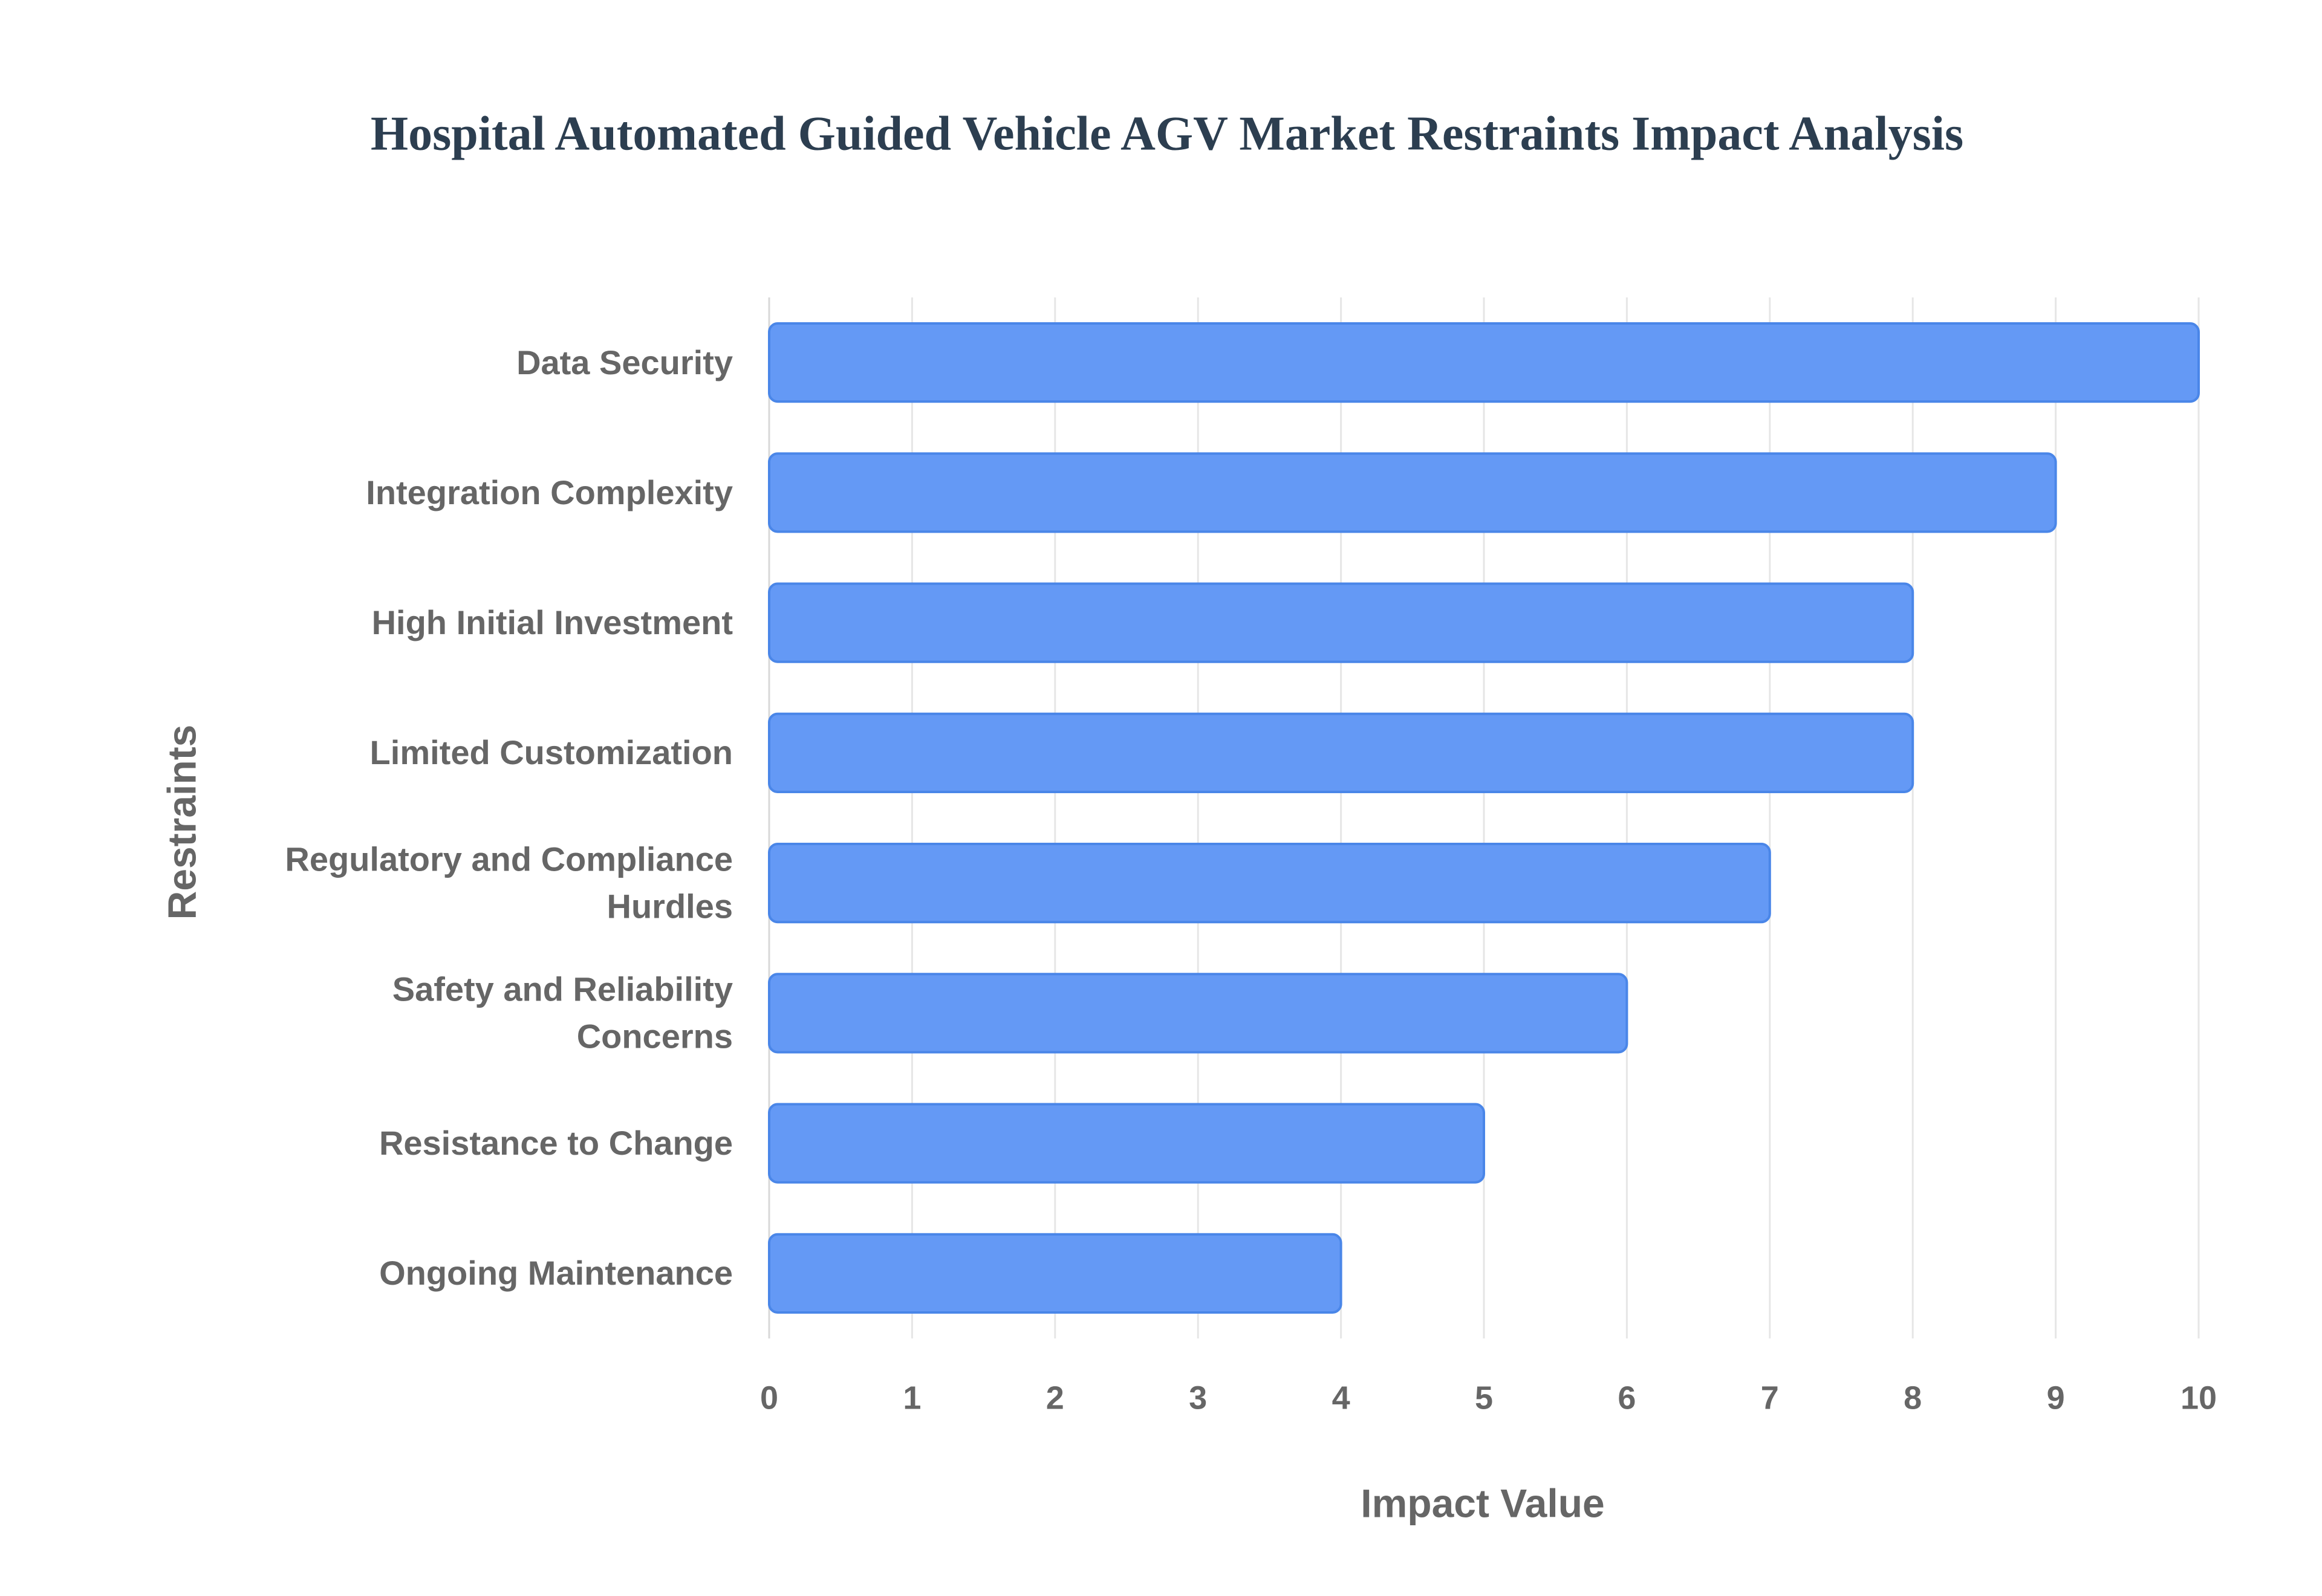 Image resolution: width=2322 pixels, height=1596 pixels. I want to click on x-tick-label: 3, so click(1198, 1398).